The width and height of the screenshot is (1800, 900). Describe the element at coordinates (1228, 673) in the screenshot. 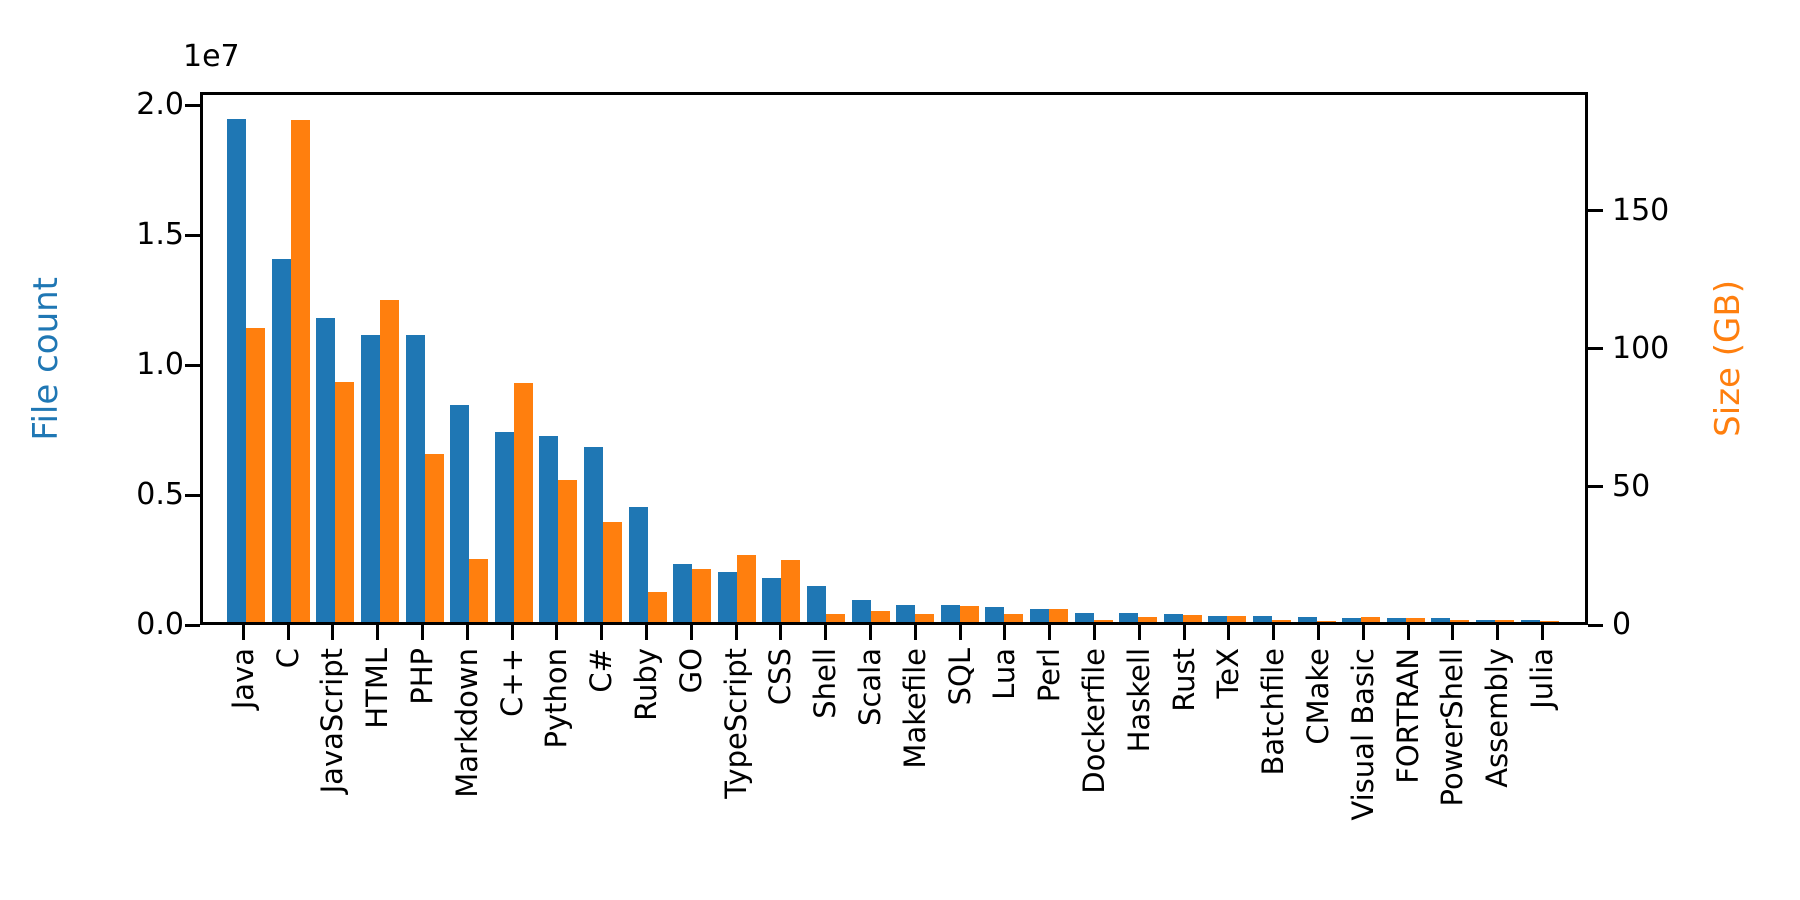

I see `x-tick-label-tex: TeX` at that location.